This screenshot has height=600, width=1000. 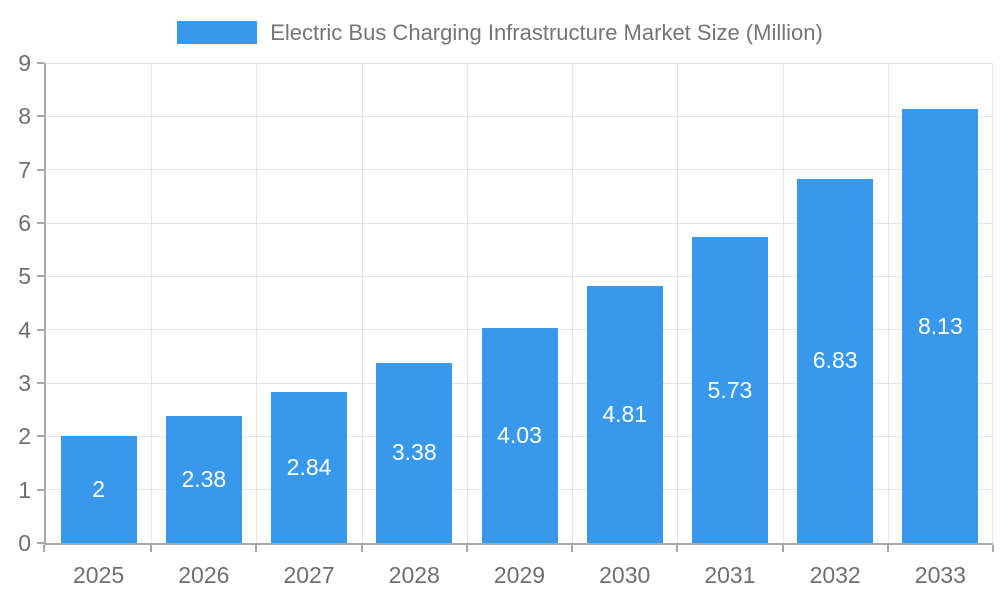 What do you see at coordinates (835, 575) in the screenshot?
I see `x-axis-label: 2032` at bounding box center [835, 575].